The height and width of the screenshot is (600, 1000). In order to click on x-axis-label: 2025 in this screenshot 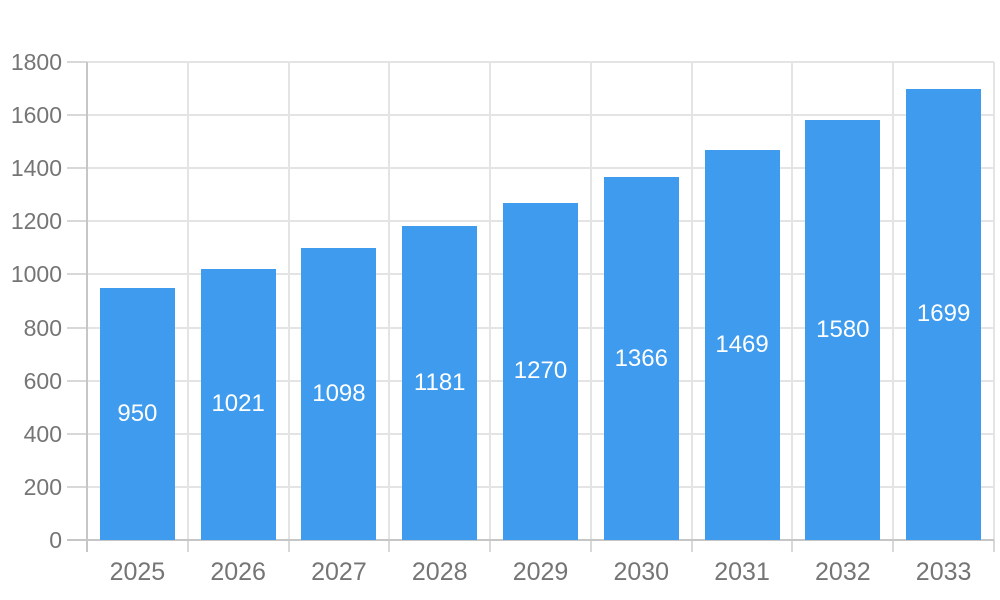, I will do `click(137, 572)`.